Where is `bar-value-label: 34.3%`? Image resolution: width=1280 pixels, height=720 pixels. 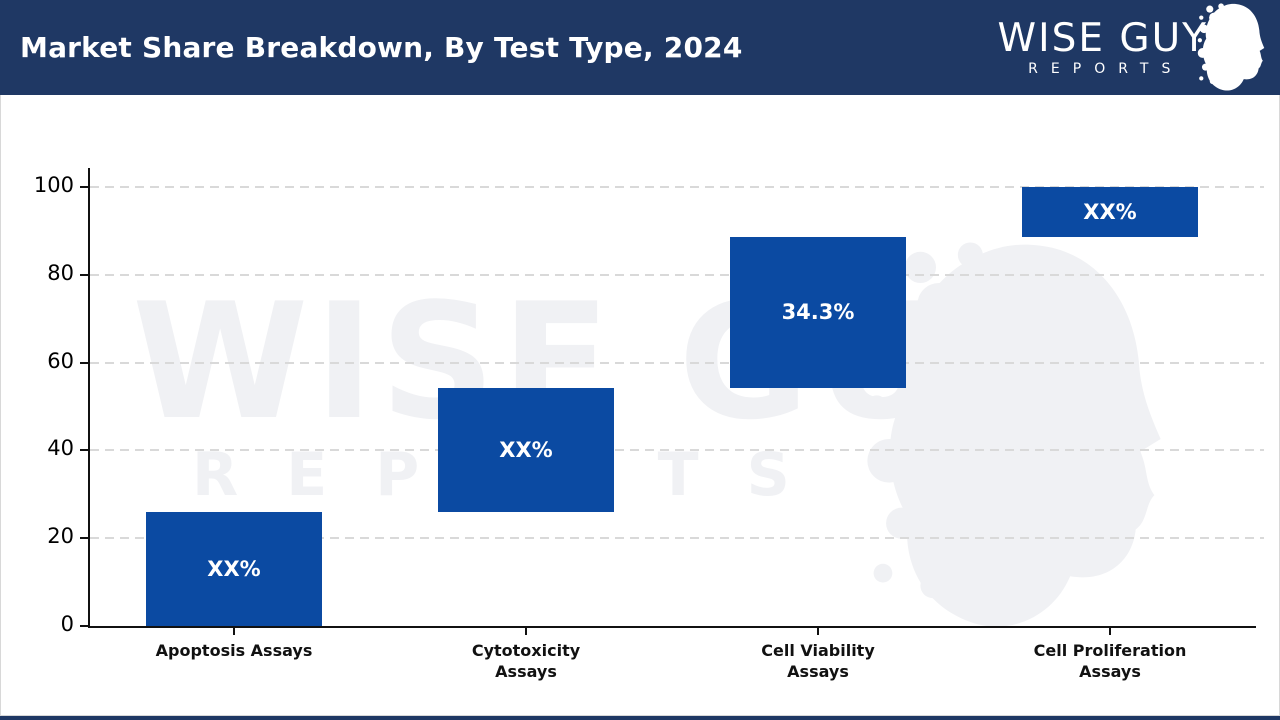
bar-value-label: 34.3% is located at coordinates (818, 312).